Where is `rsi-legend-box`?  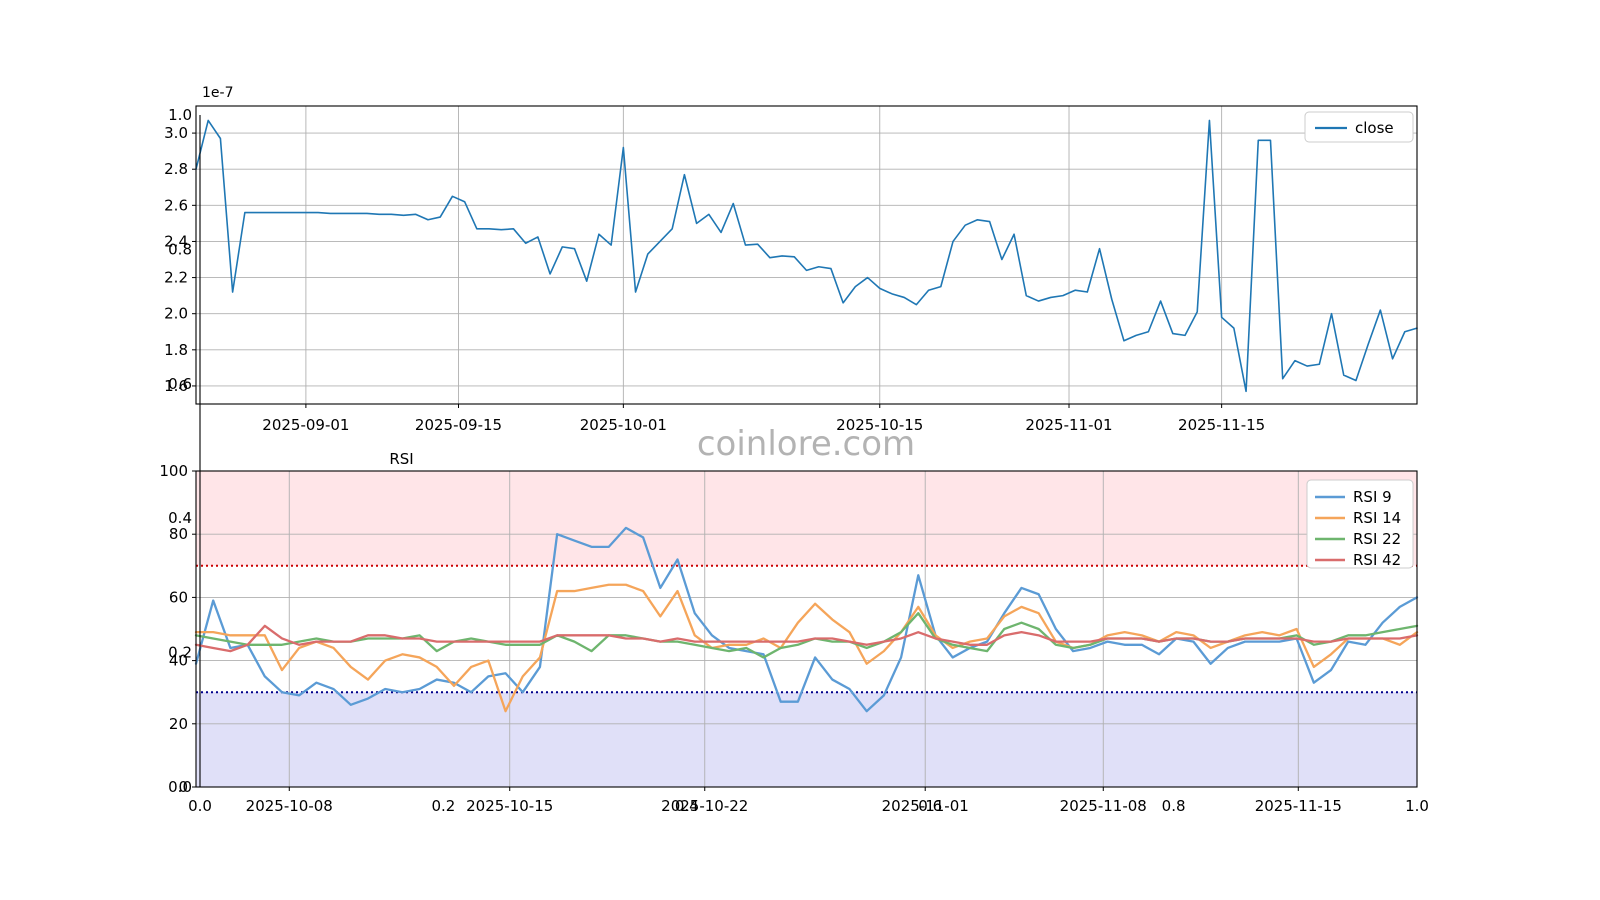 rsi-legend-box is located at coordinates (1360, 524).